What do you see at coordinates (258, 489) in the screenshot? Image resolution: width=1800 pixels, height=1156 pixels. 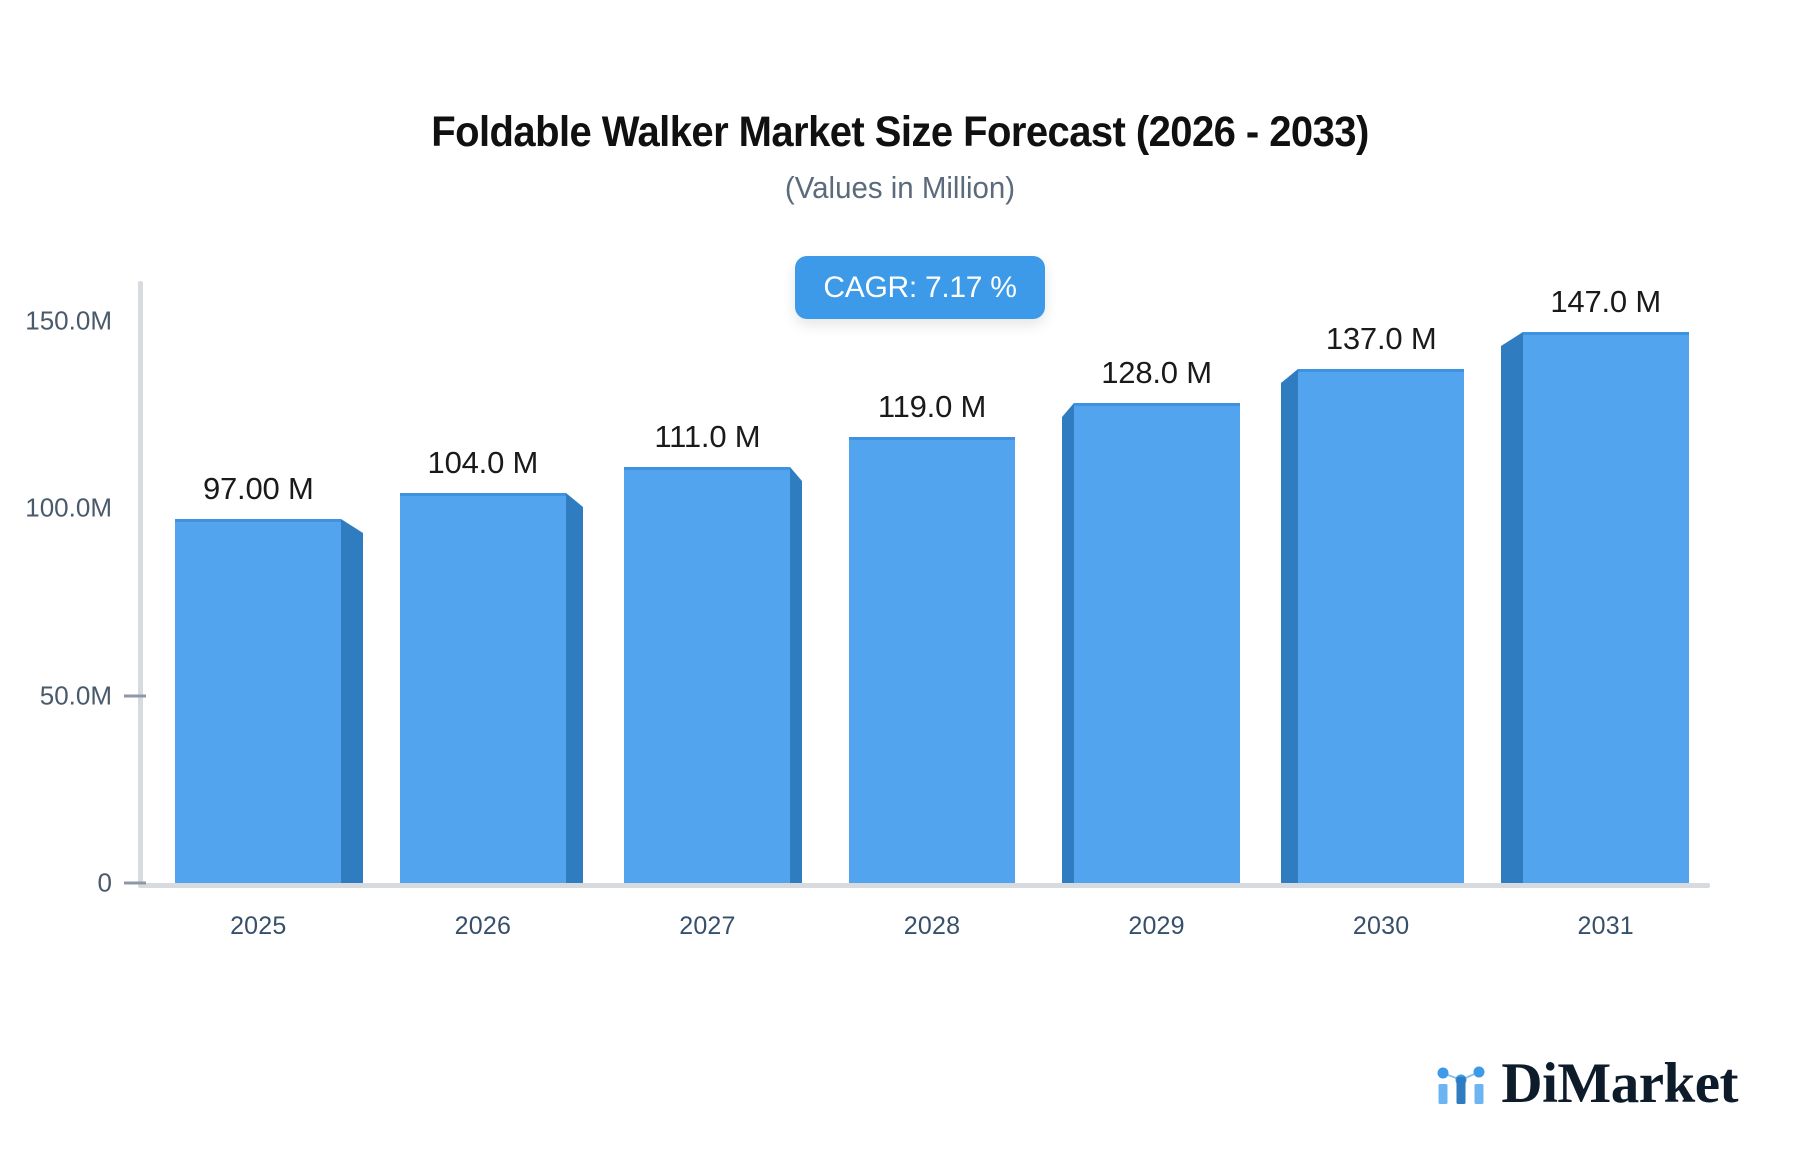 I see `bar-value-label: 97.00 M` at bounding box center [258, 489].